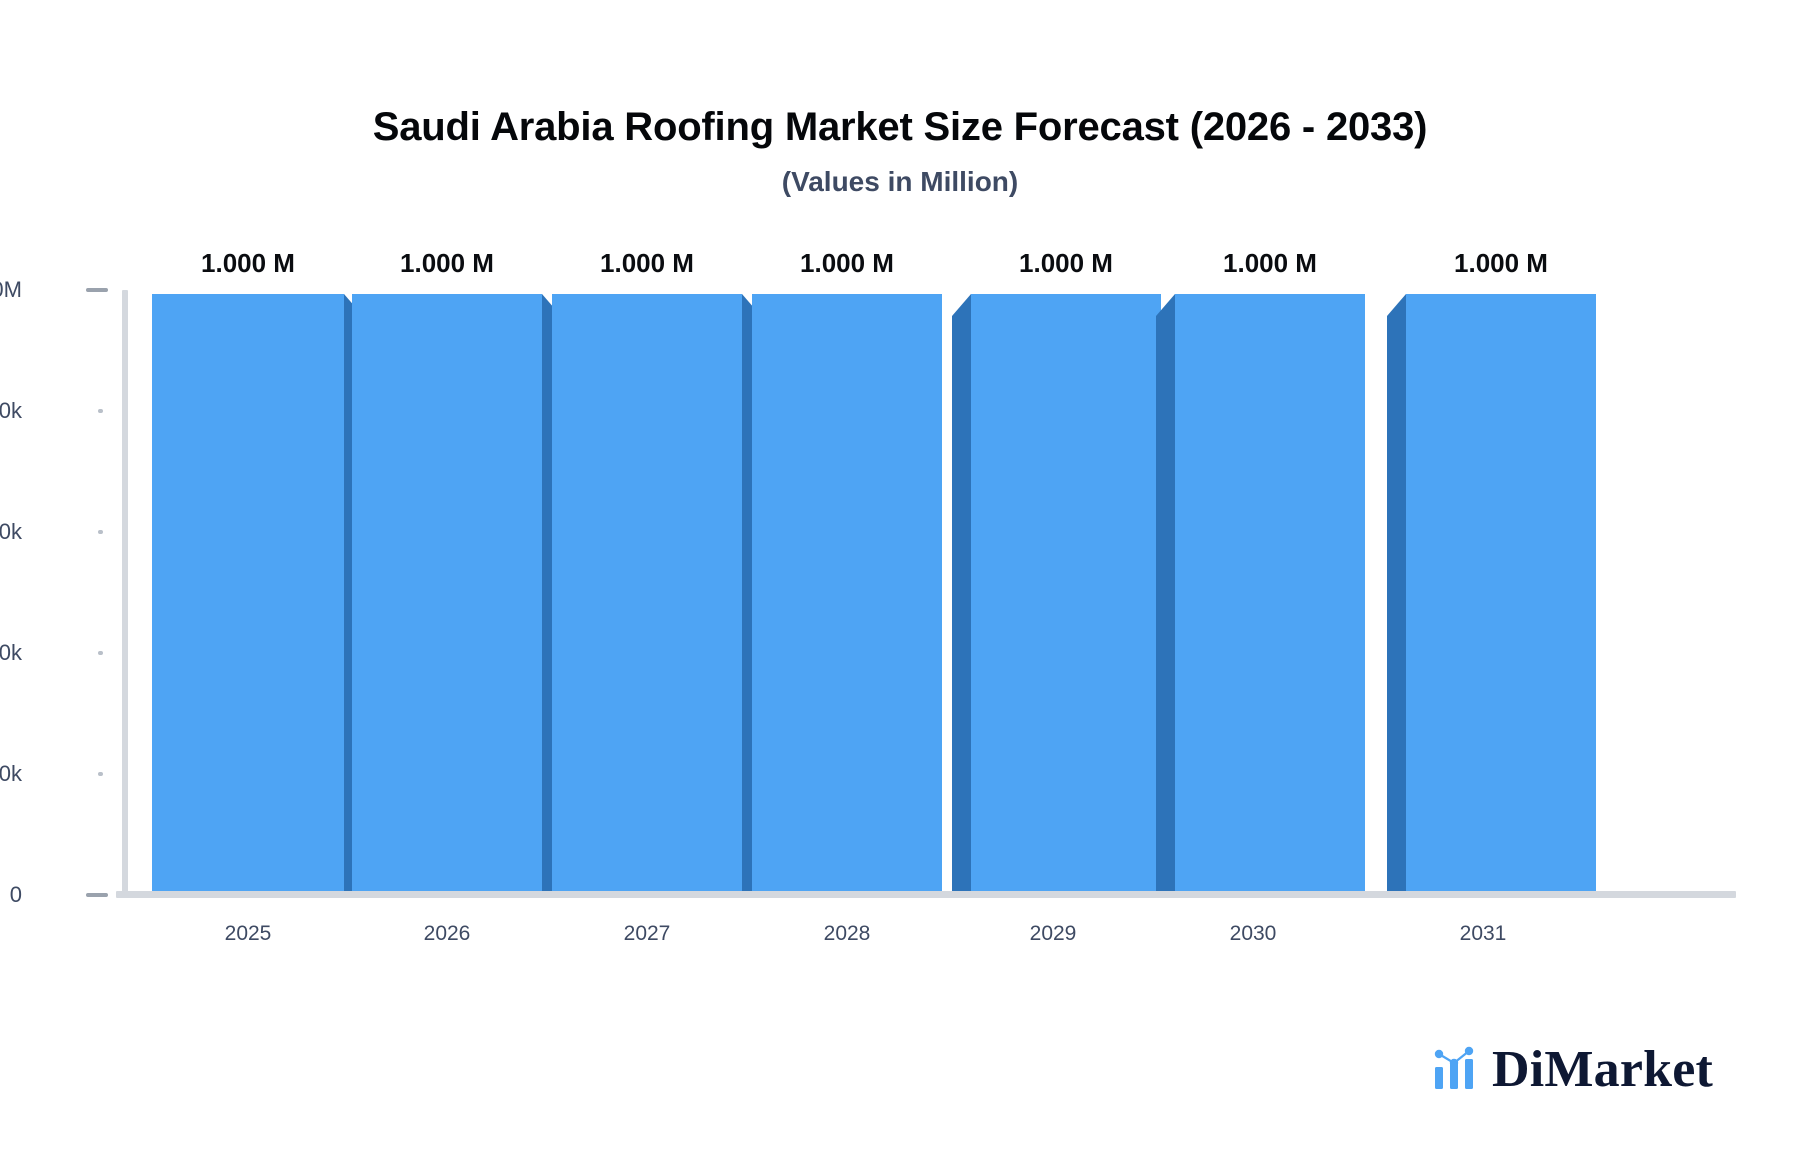 Image resolution: width=1800 pixels, height=1156 pixels. What do you see at coordinates (447, 933) in the screenshot?
I see `x-tick-label: 2026` at bounding box center [447, 933].